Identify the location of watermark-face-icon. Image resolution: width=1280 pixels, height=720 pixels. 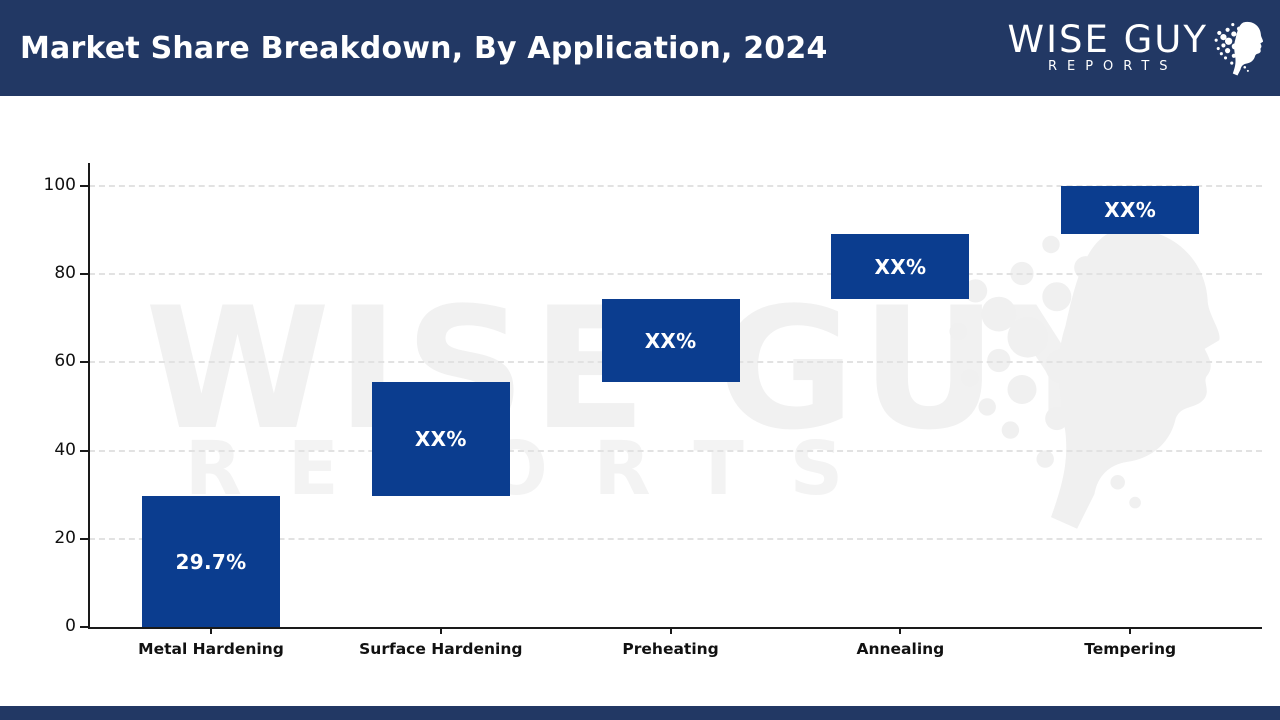
(1080, 375).